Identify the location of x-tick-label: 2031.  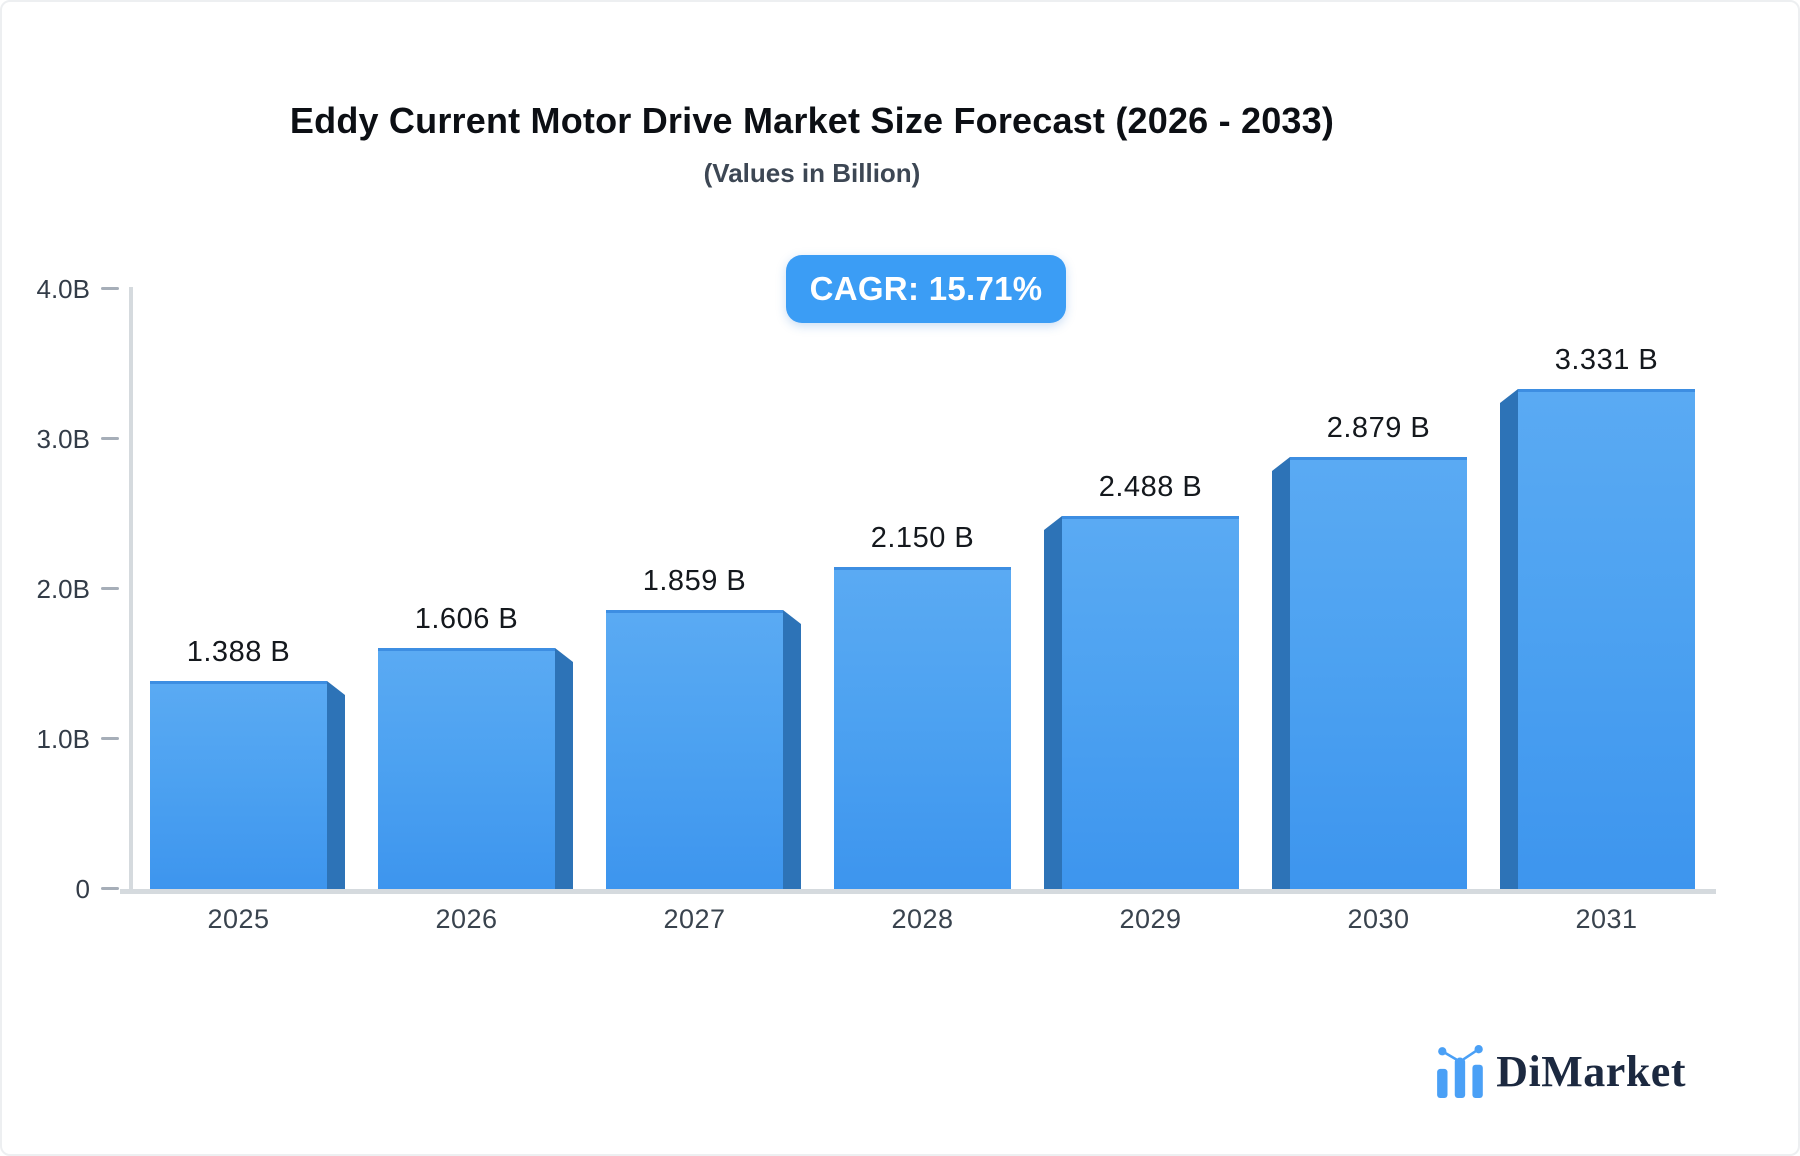
(1606, 919).